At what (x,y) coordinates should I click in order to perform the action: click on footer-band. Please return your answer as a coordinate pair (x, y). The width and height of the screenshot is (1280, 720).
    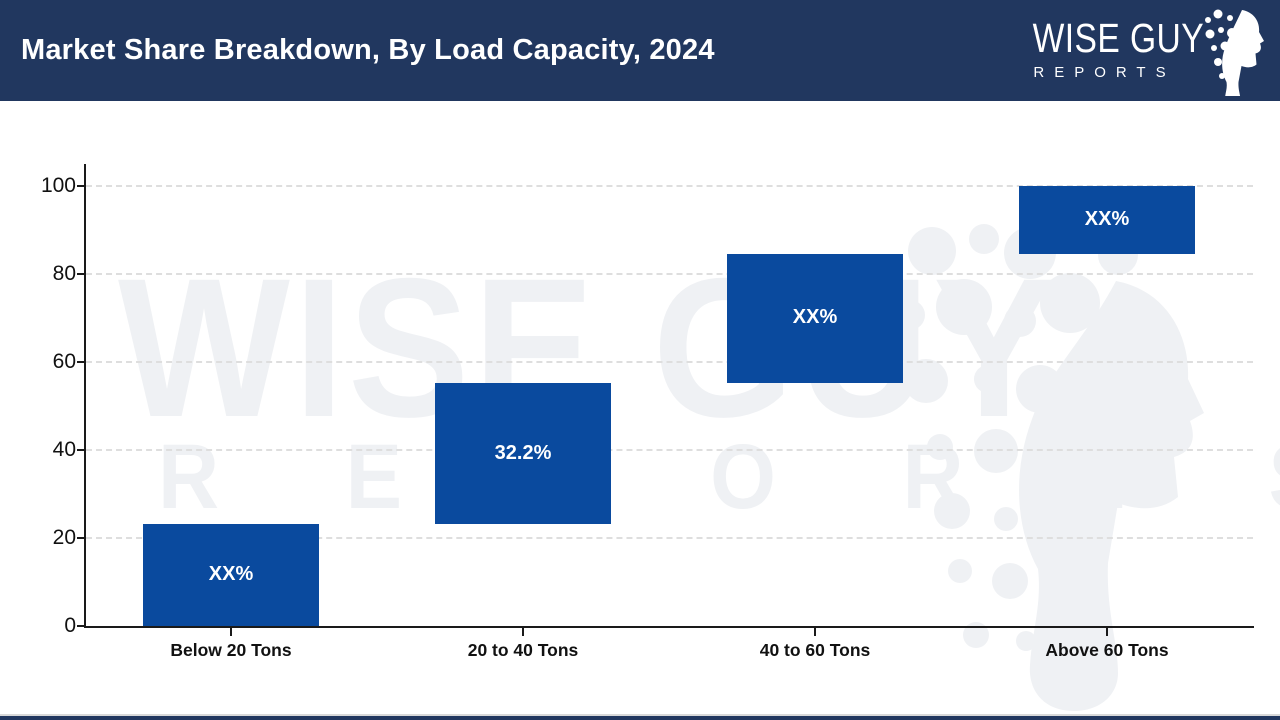
    Looking at the image, I should click on (640, 718).